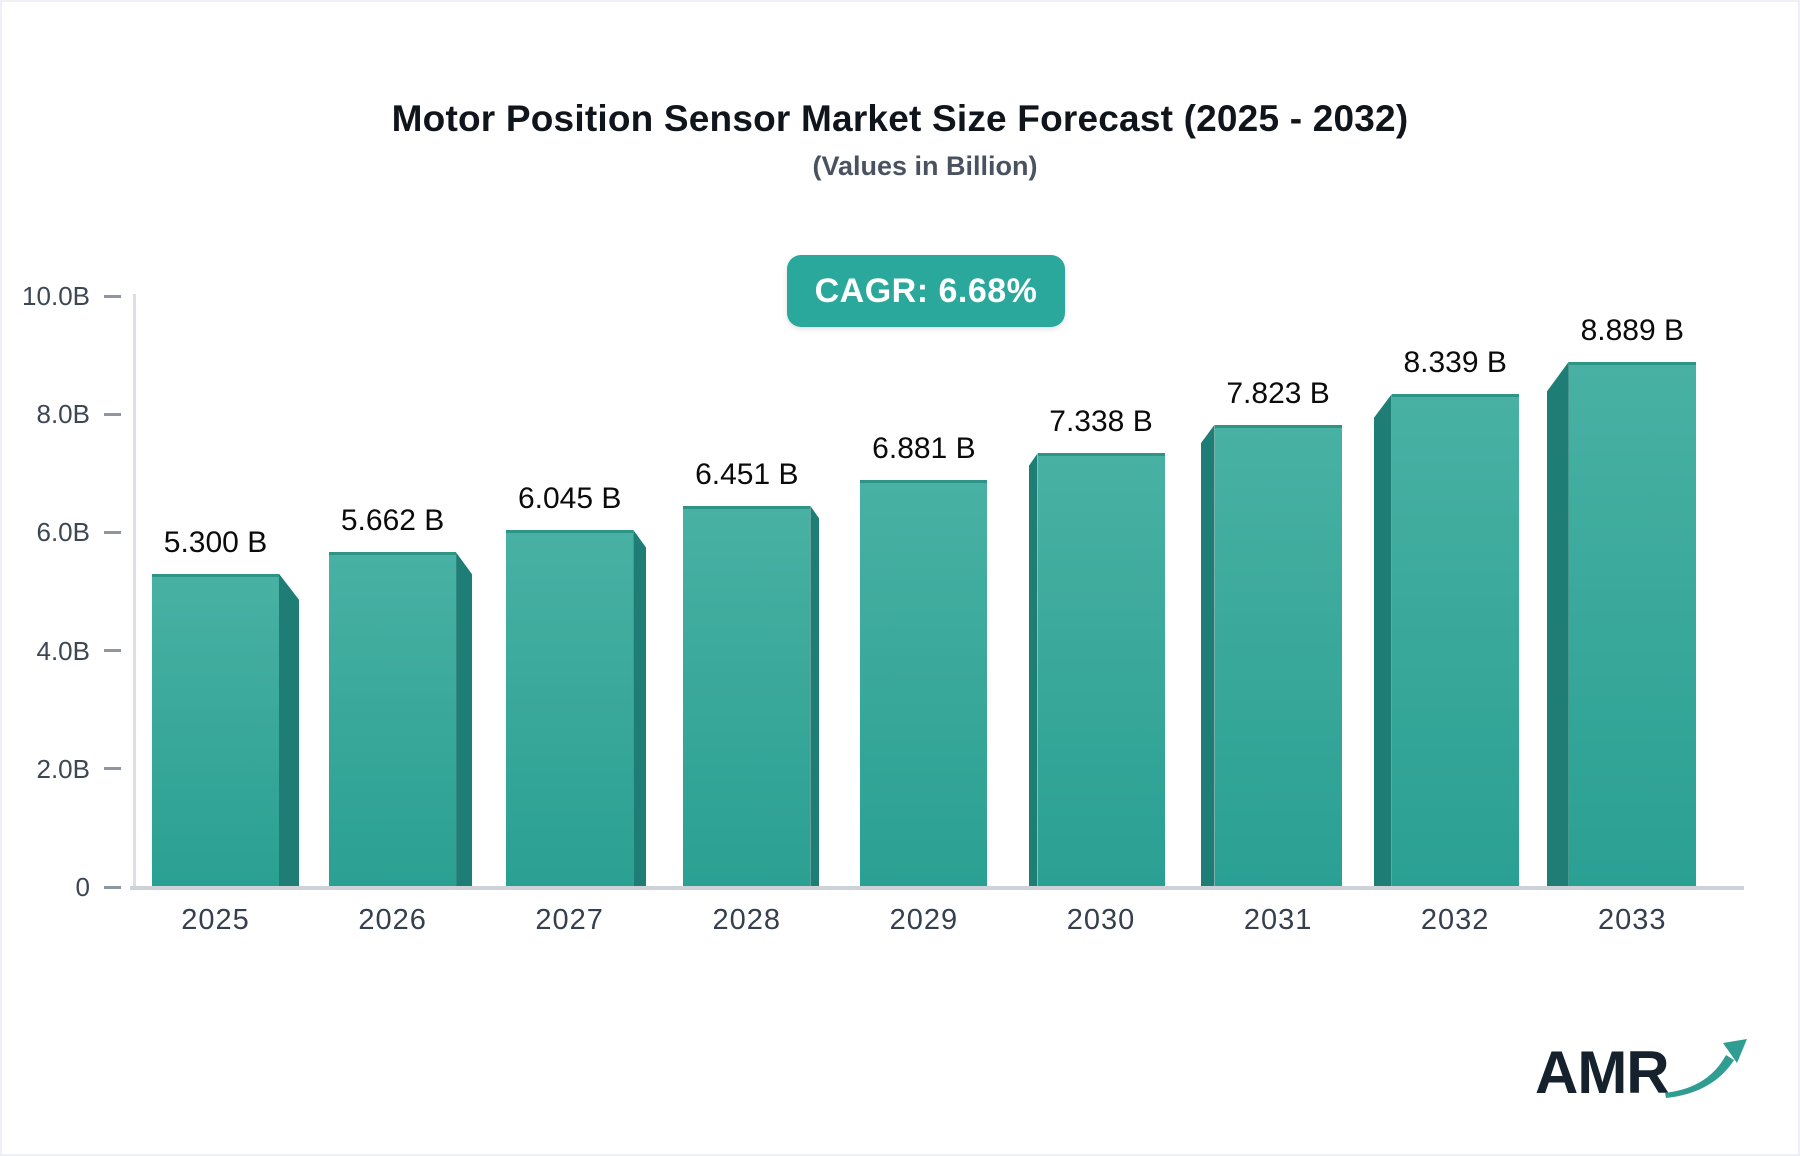 This screenshot has height=1156, width=1800. What do you see at coordinates (925, 166) in the screenshot?
I see `chart-subtitle: (Values in Billion)` at bounding box center [925, 166].